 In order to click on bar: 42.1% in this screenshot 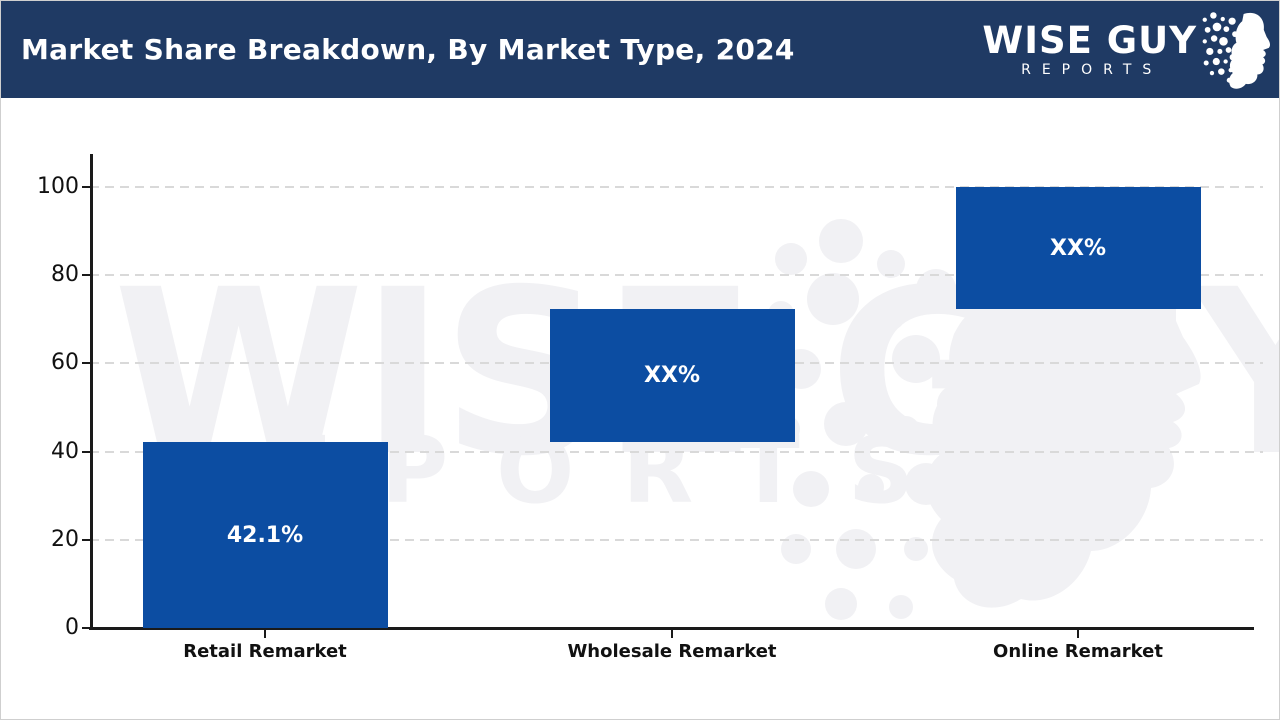, I will do `click(265, 535)`.